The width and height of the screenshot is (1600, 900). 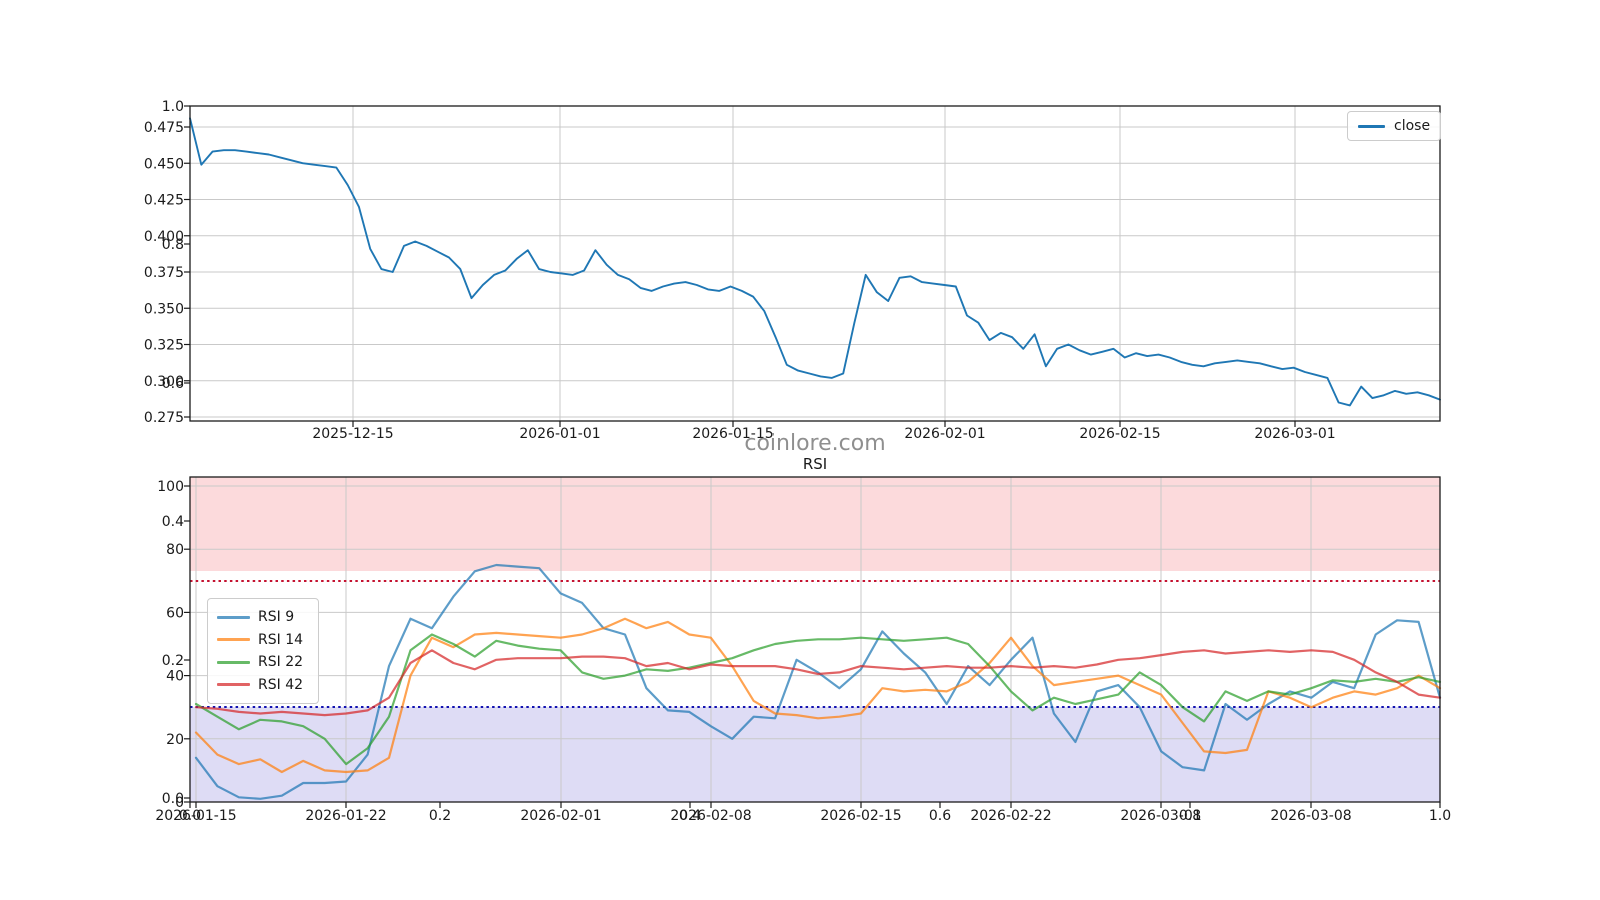 I want to click on close-legend: close, so click(x=1394, y=126).